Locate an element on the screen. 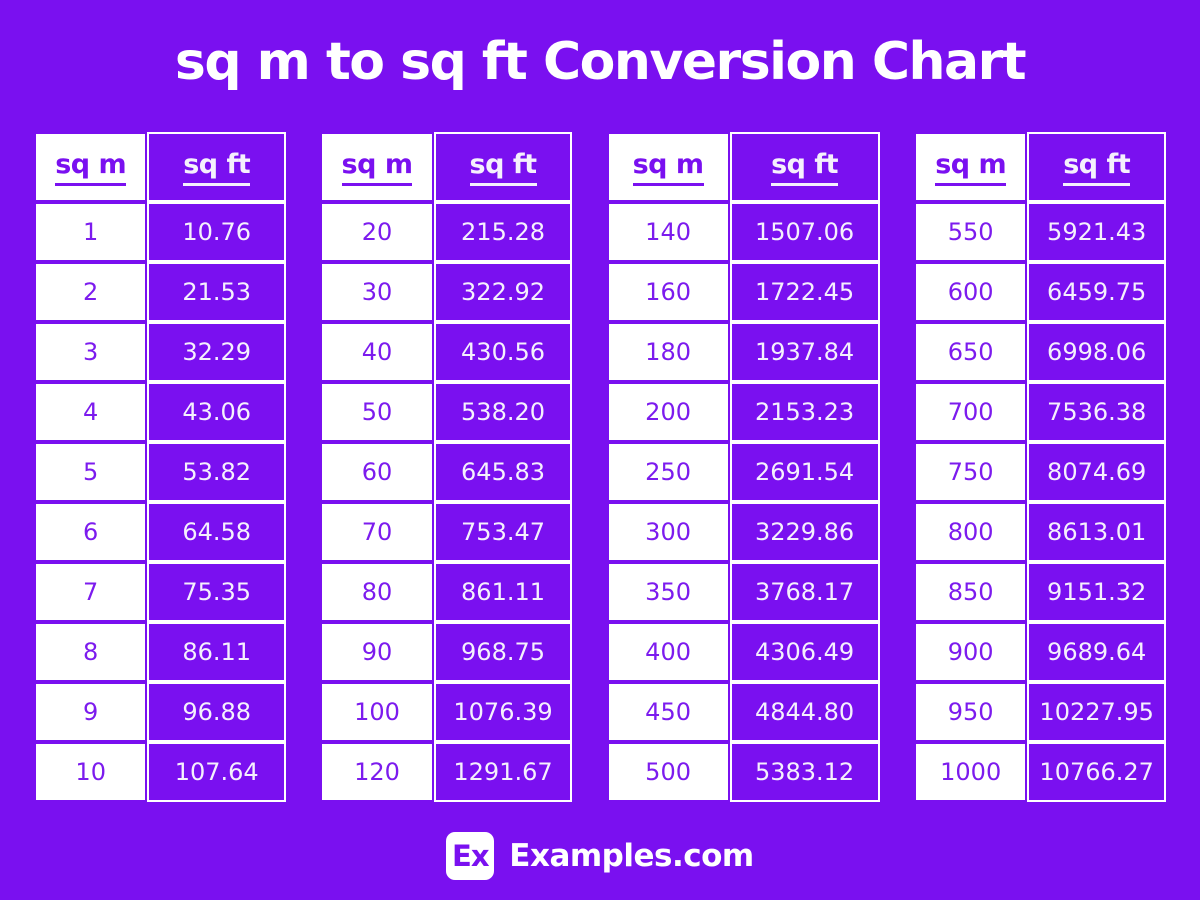 The height and width of the screenshot is (900, 1200). sq-ft-value-cell: 32.29 is located at coordinates (216, 352).